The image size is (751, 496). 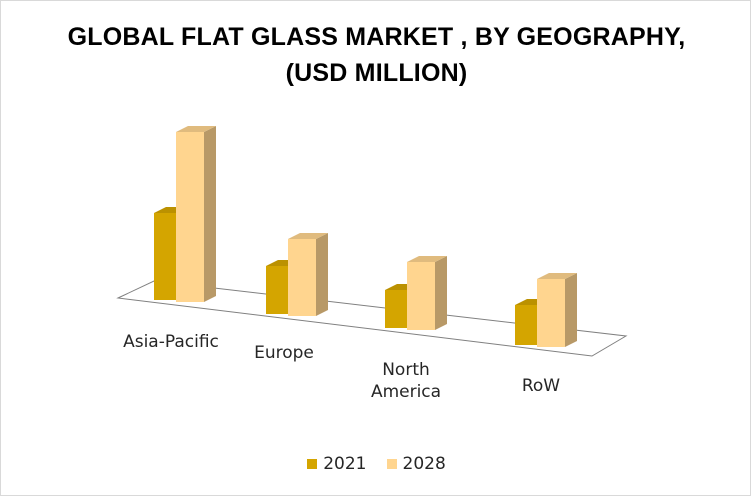 What do you see at coordinates (372, 318) in the screenshot?
I see `chart-floor` at bounding box center [372, 318].